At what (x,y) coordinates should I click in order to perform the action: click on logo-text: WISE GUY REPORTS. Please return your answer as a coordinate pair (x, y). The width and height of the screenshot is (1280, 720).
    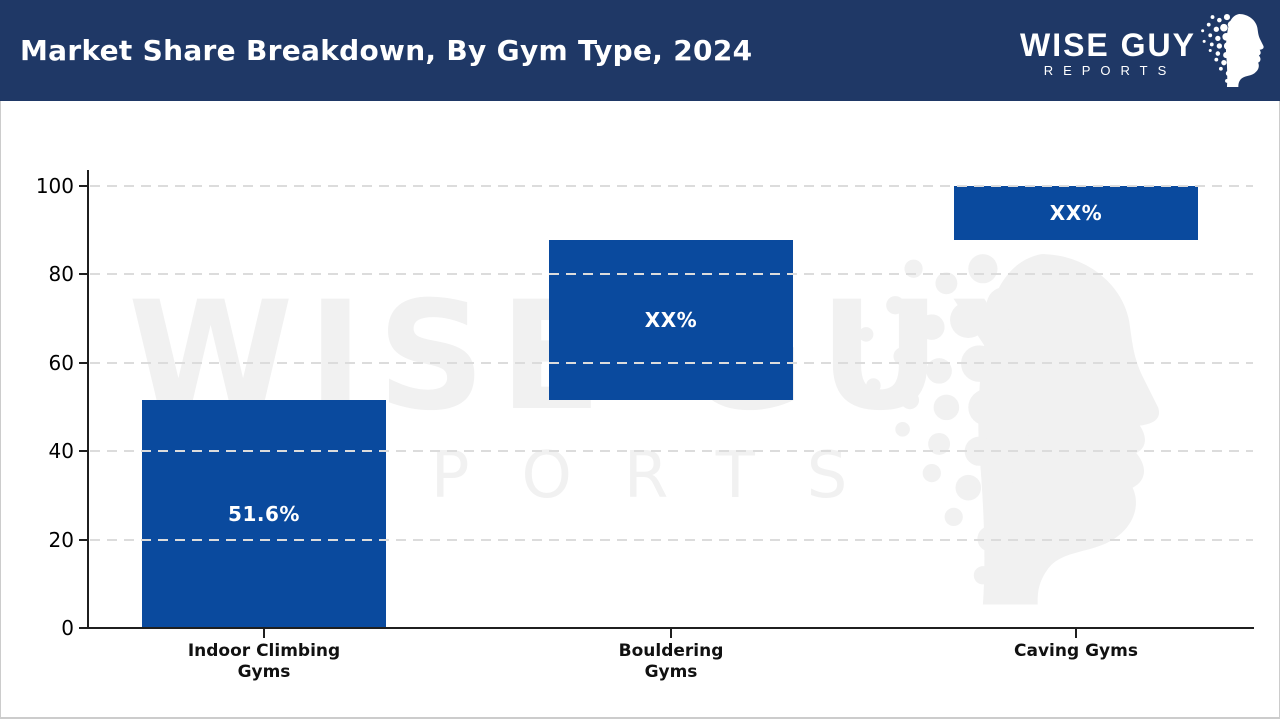
    Looking at the image, I should click on (1108, 54).